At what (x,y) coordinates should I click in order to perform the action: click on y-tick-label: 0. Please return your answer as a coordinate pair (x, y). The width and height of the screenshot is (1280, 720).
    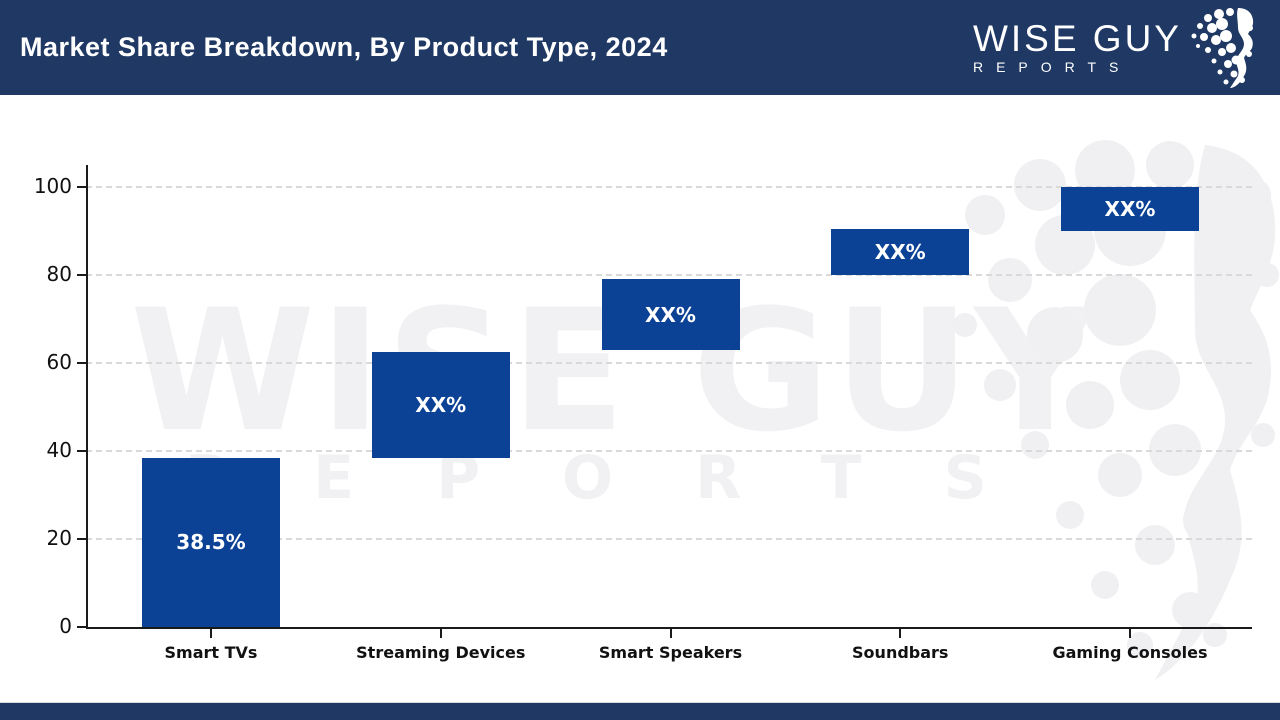
    Looking at the image, I should click on (65, 626).